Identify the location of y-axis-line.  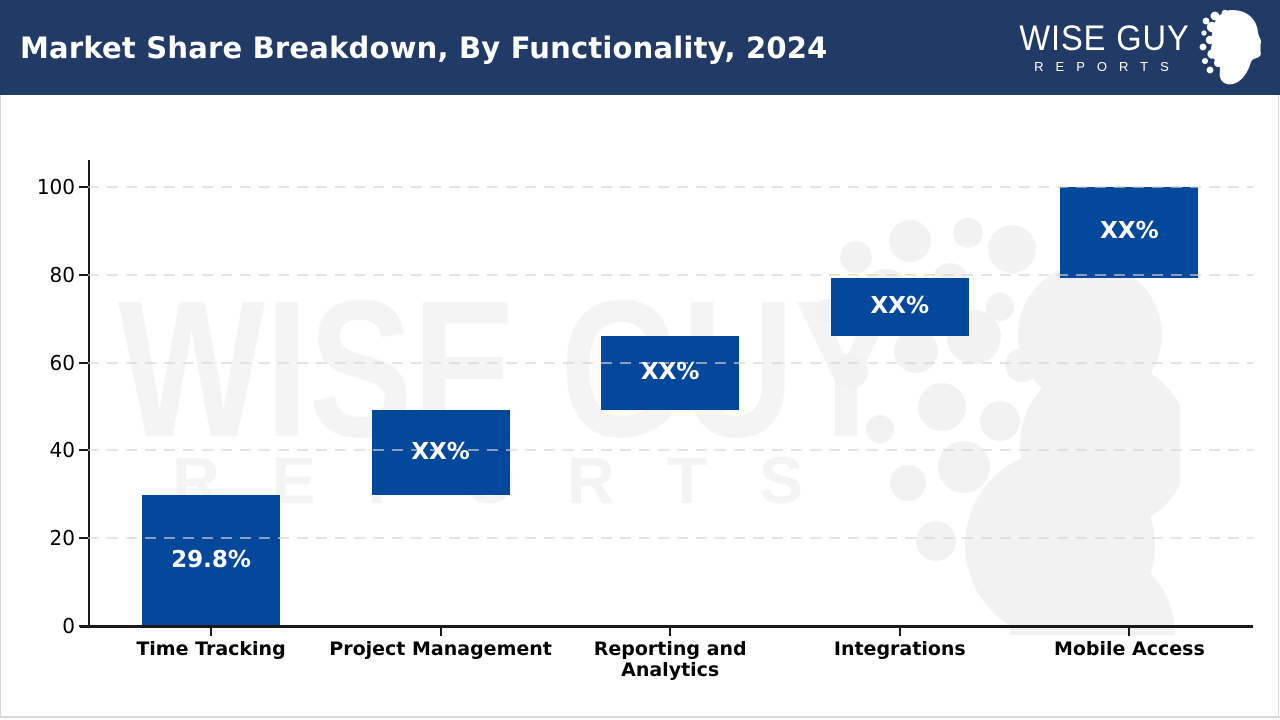
(89, 393).